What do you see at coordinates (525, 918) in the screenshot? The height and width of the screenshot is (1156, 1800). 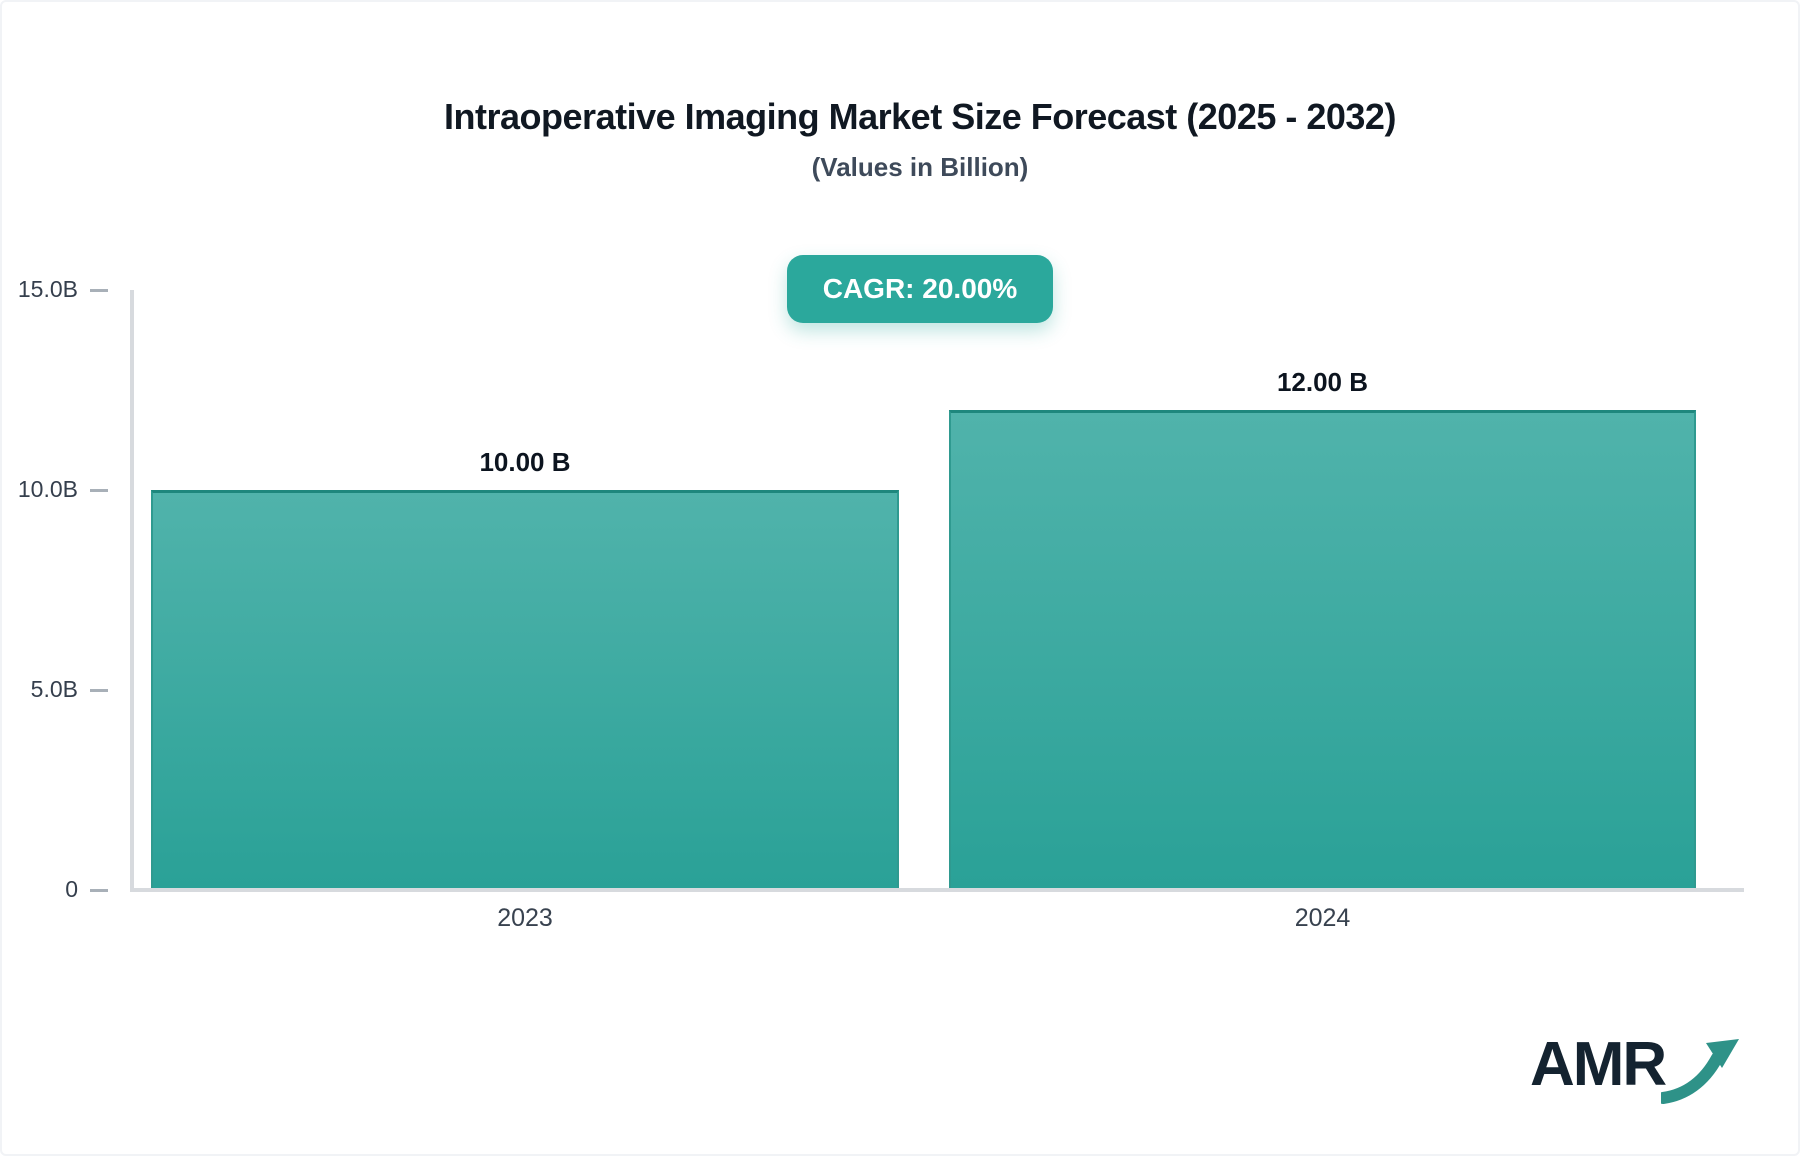 I see `x-axis-label: 2023` at bounding box center [525, 918].